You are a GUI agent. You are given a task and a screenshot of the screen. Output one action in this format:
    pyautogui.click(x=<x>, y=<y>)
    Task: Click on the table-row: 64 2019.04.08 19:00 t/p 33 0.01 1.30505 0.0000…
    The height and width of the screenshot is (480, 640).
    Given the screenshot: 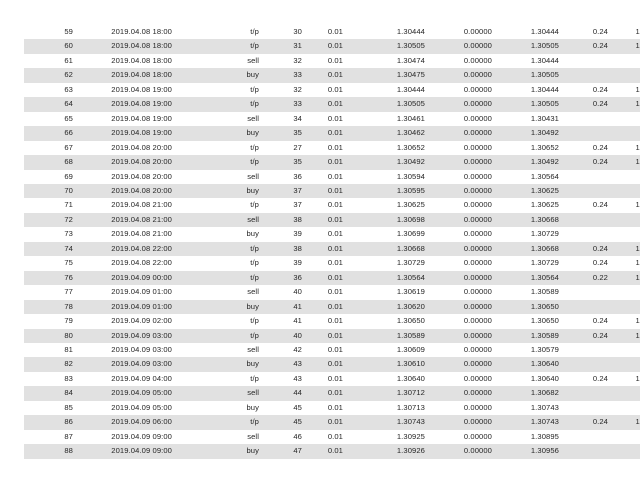 What is the action you would take?
    pyautogui.click(x=332, y=104)
    